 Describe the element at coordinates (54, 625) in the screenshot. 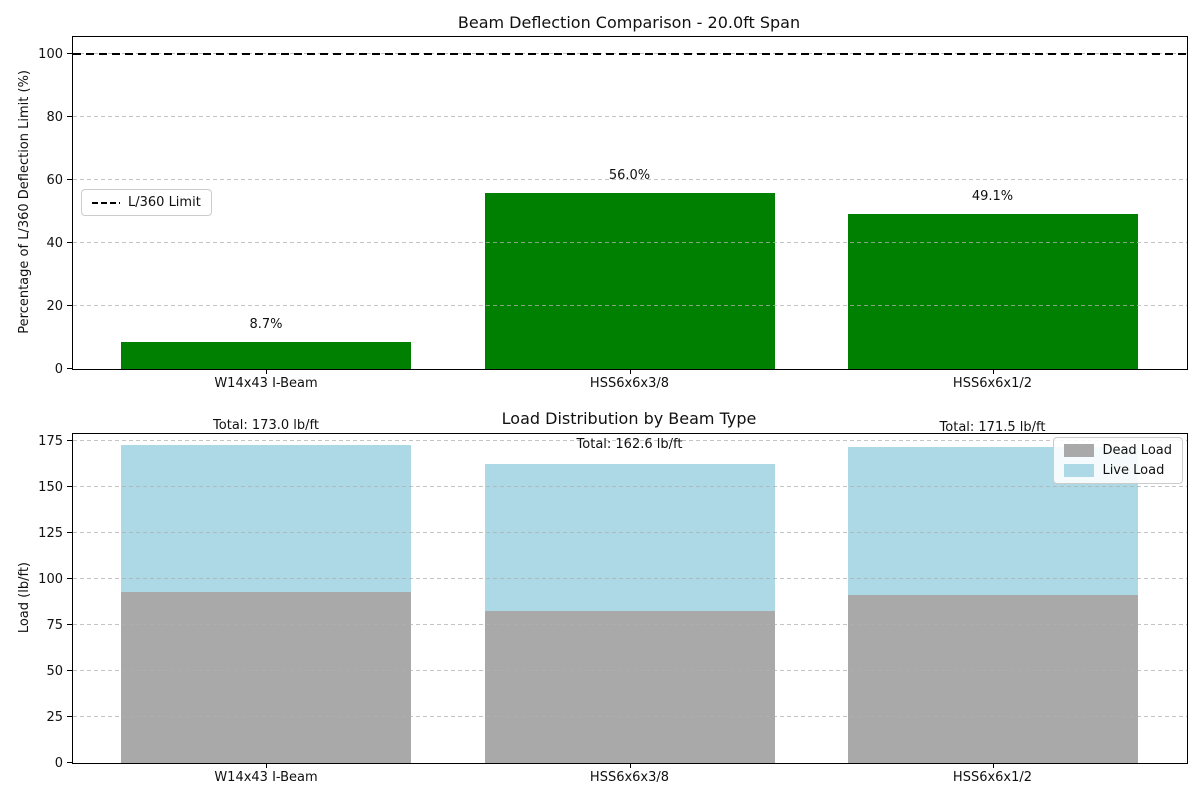

I see `y-tick-label: 75` at that location.